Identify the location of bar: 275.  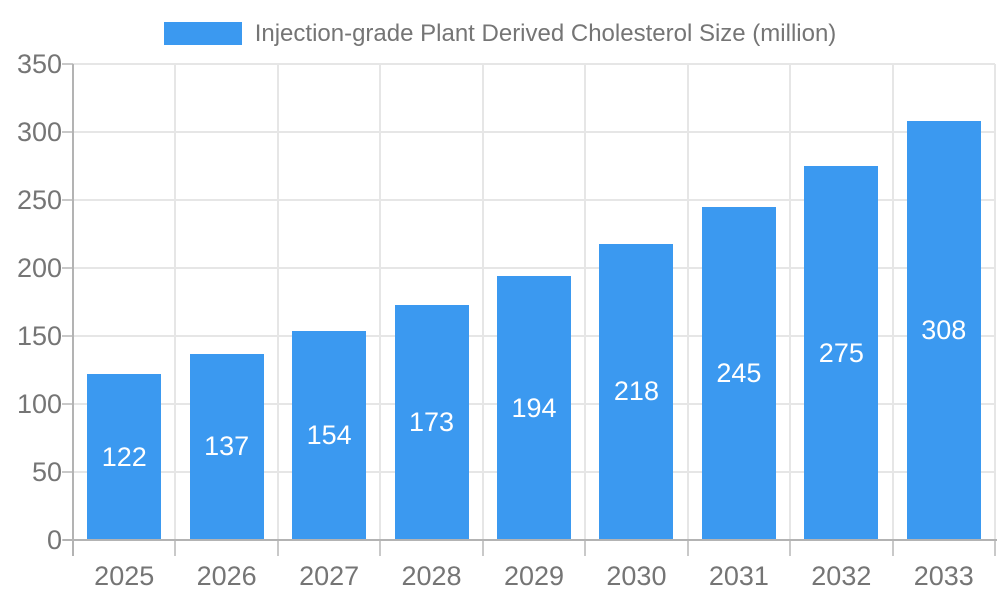
(841, 353).